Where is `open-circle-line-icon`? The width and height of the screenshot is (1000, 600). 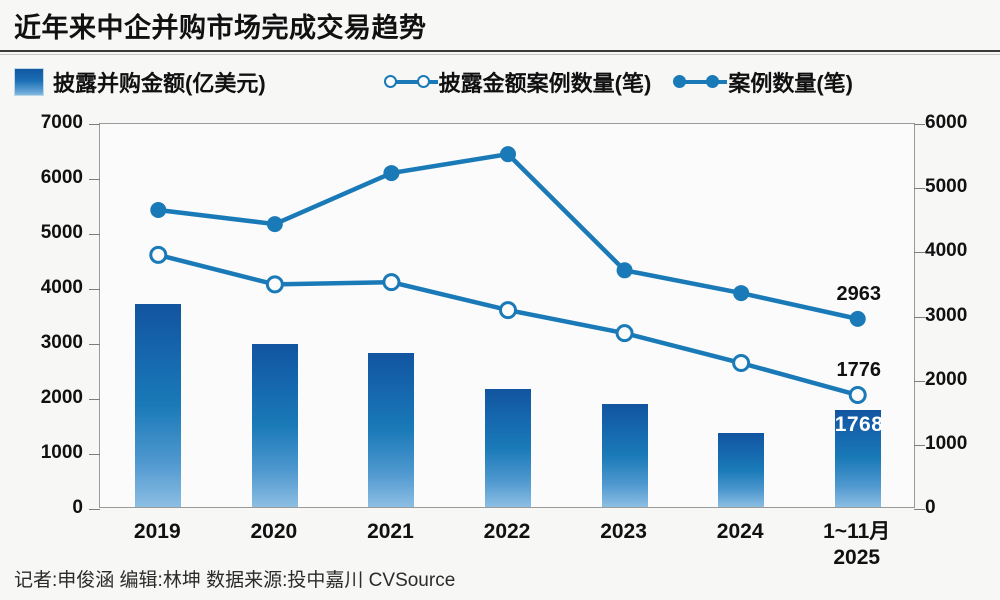 open-circle-line-icon is located at coordinates (410, 82).